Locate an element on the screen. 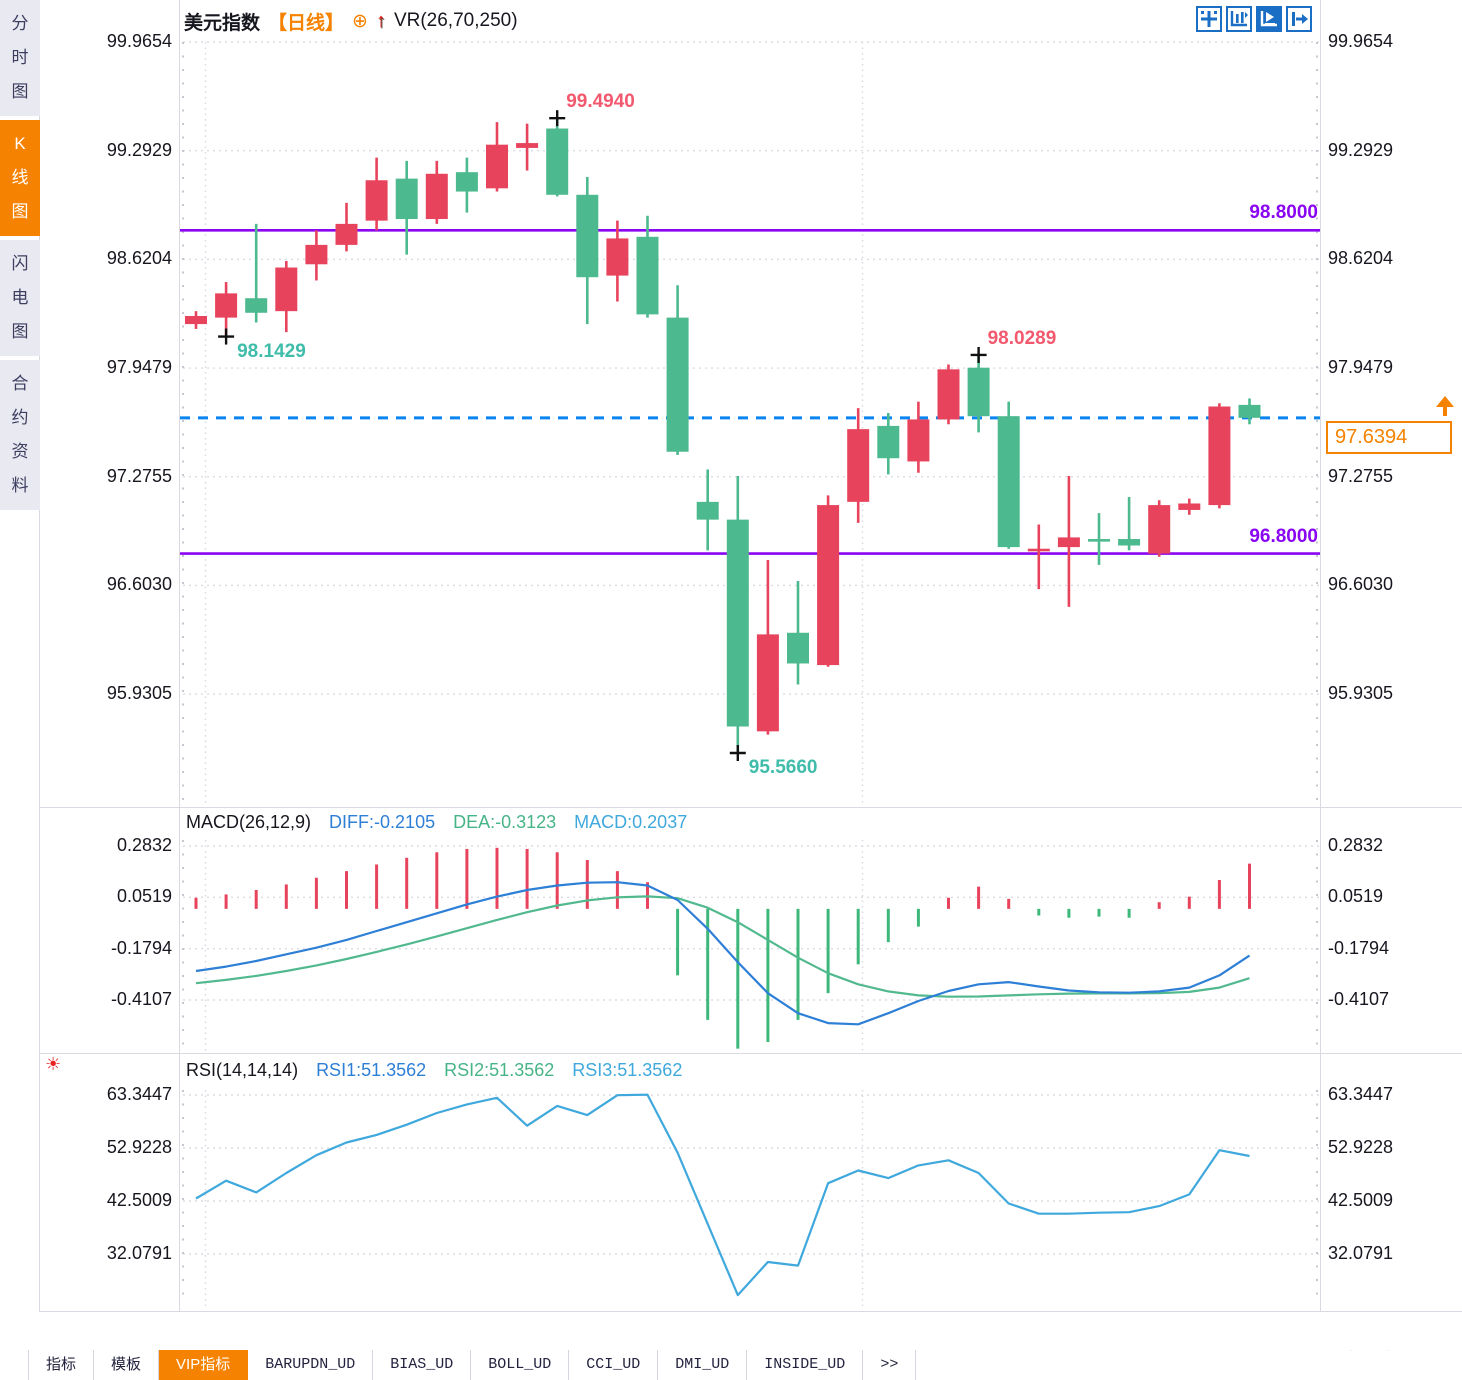  bottom-tab-DMI_UD: DMI_UD is located at coordinates (703, 1365).